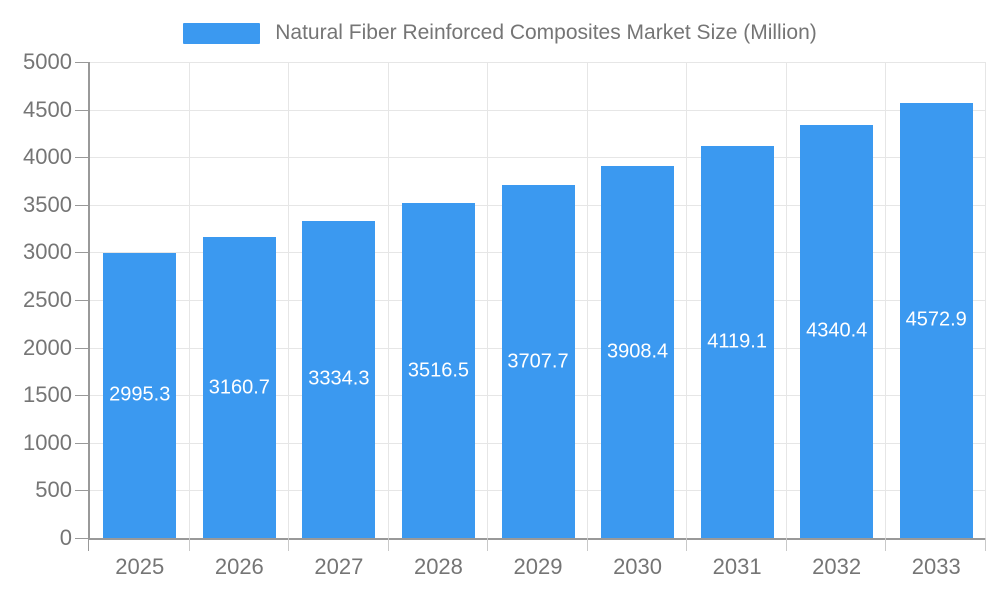 The height and width of the screenshot is (600, 1000). What do you see at coordinates (47, 395) in the screenshot?
I see `y-axis-label: 1500` at bounding box center [47, 395].